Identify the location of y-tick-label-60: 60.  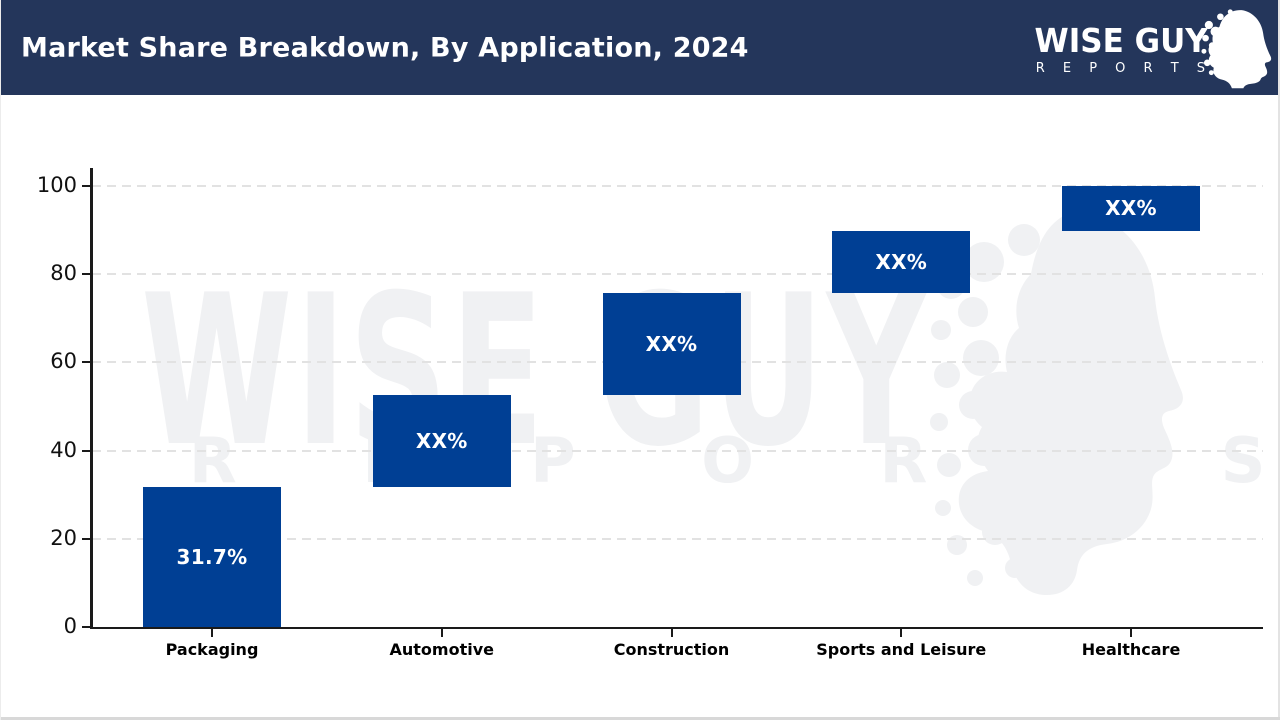
(63, 361).